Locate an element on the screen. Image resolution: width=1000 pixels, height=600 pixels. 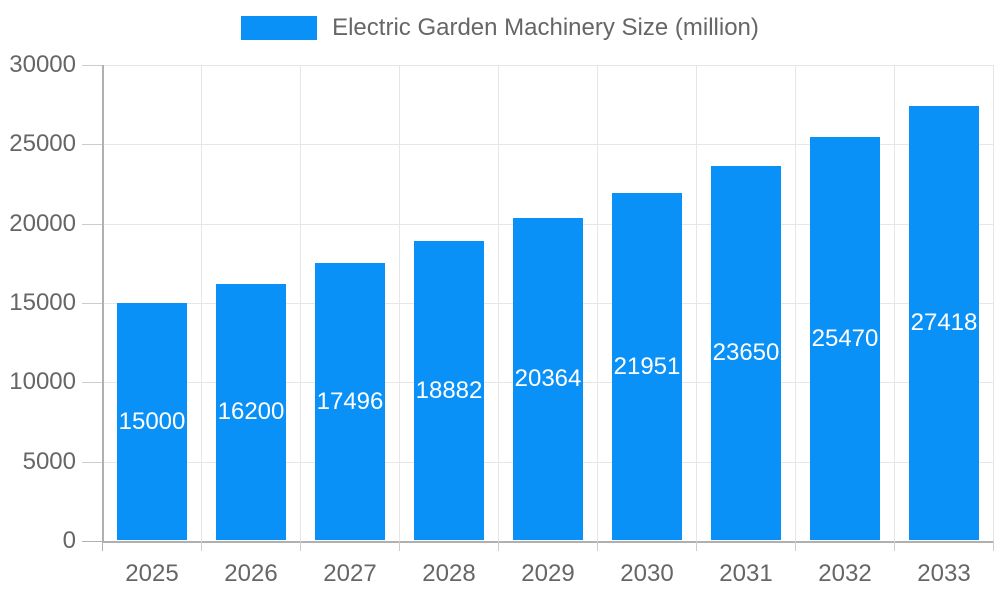
y-tick-label: 10000 is located at coordinates (42, 381).